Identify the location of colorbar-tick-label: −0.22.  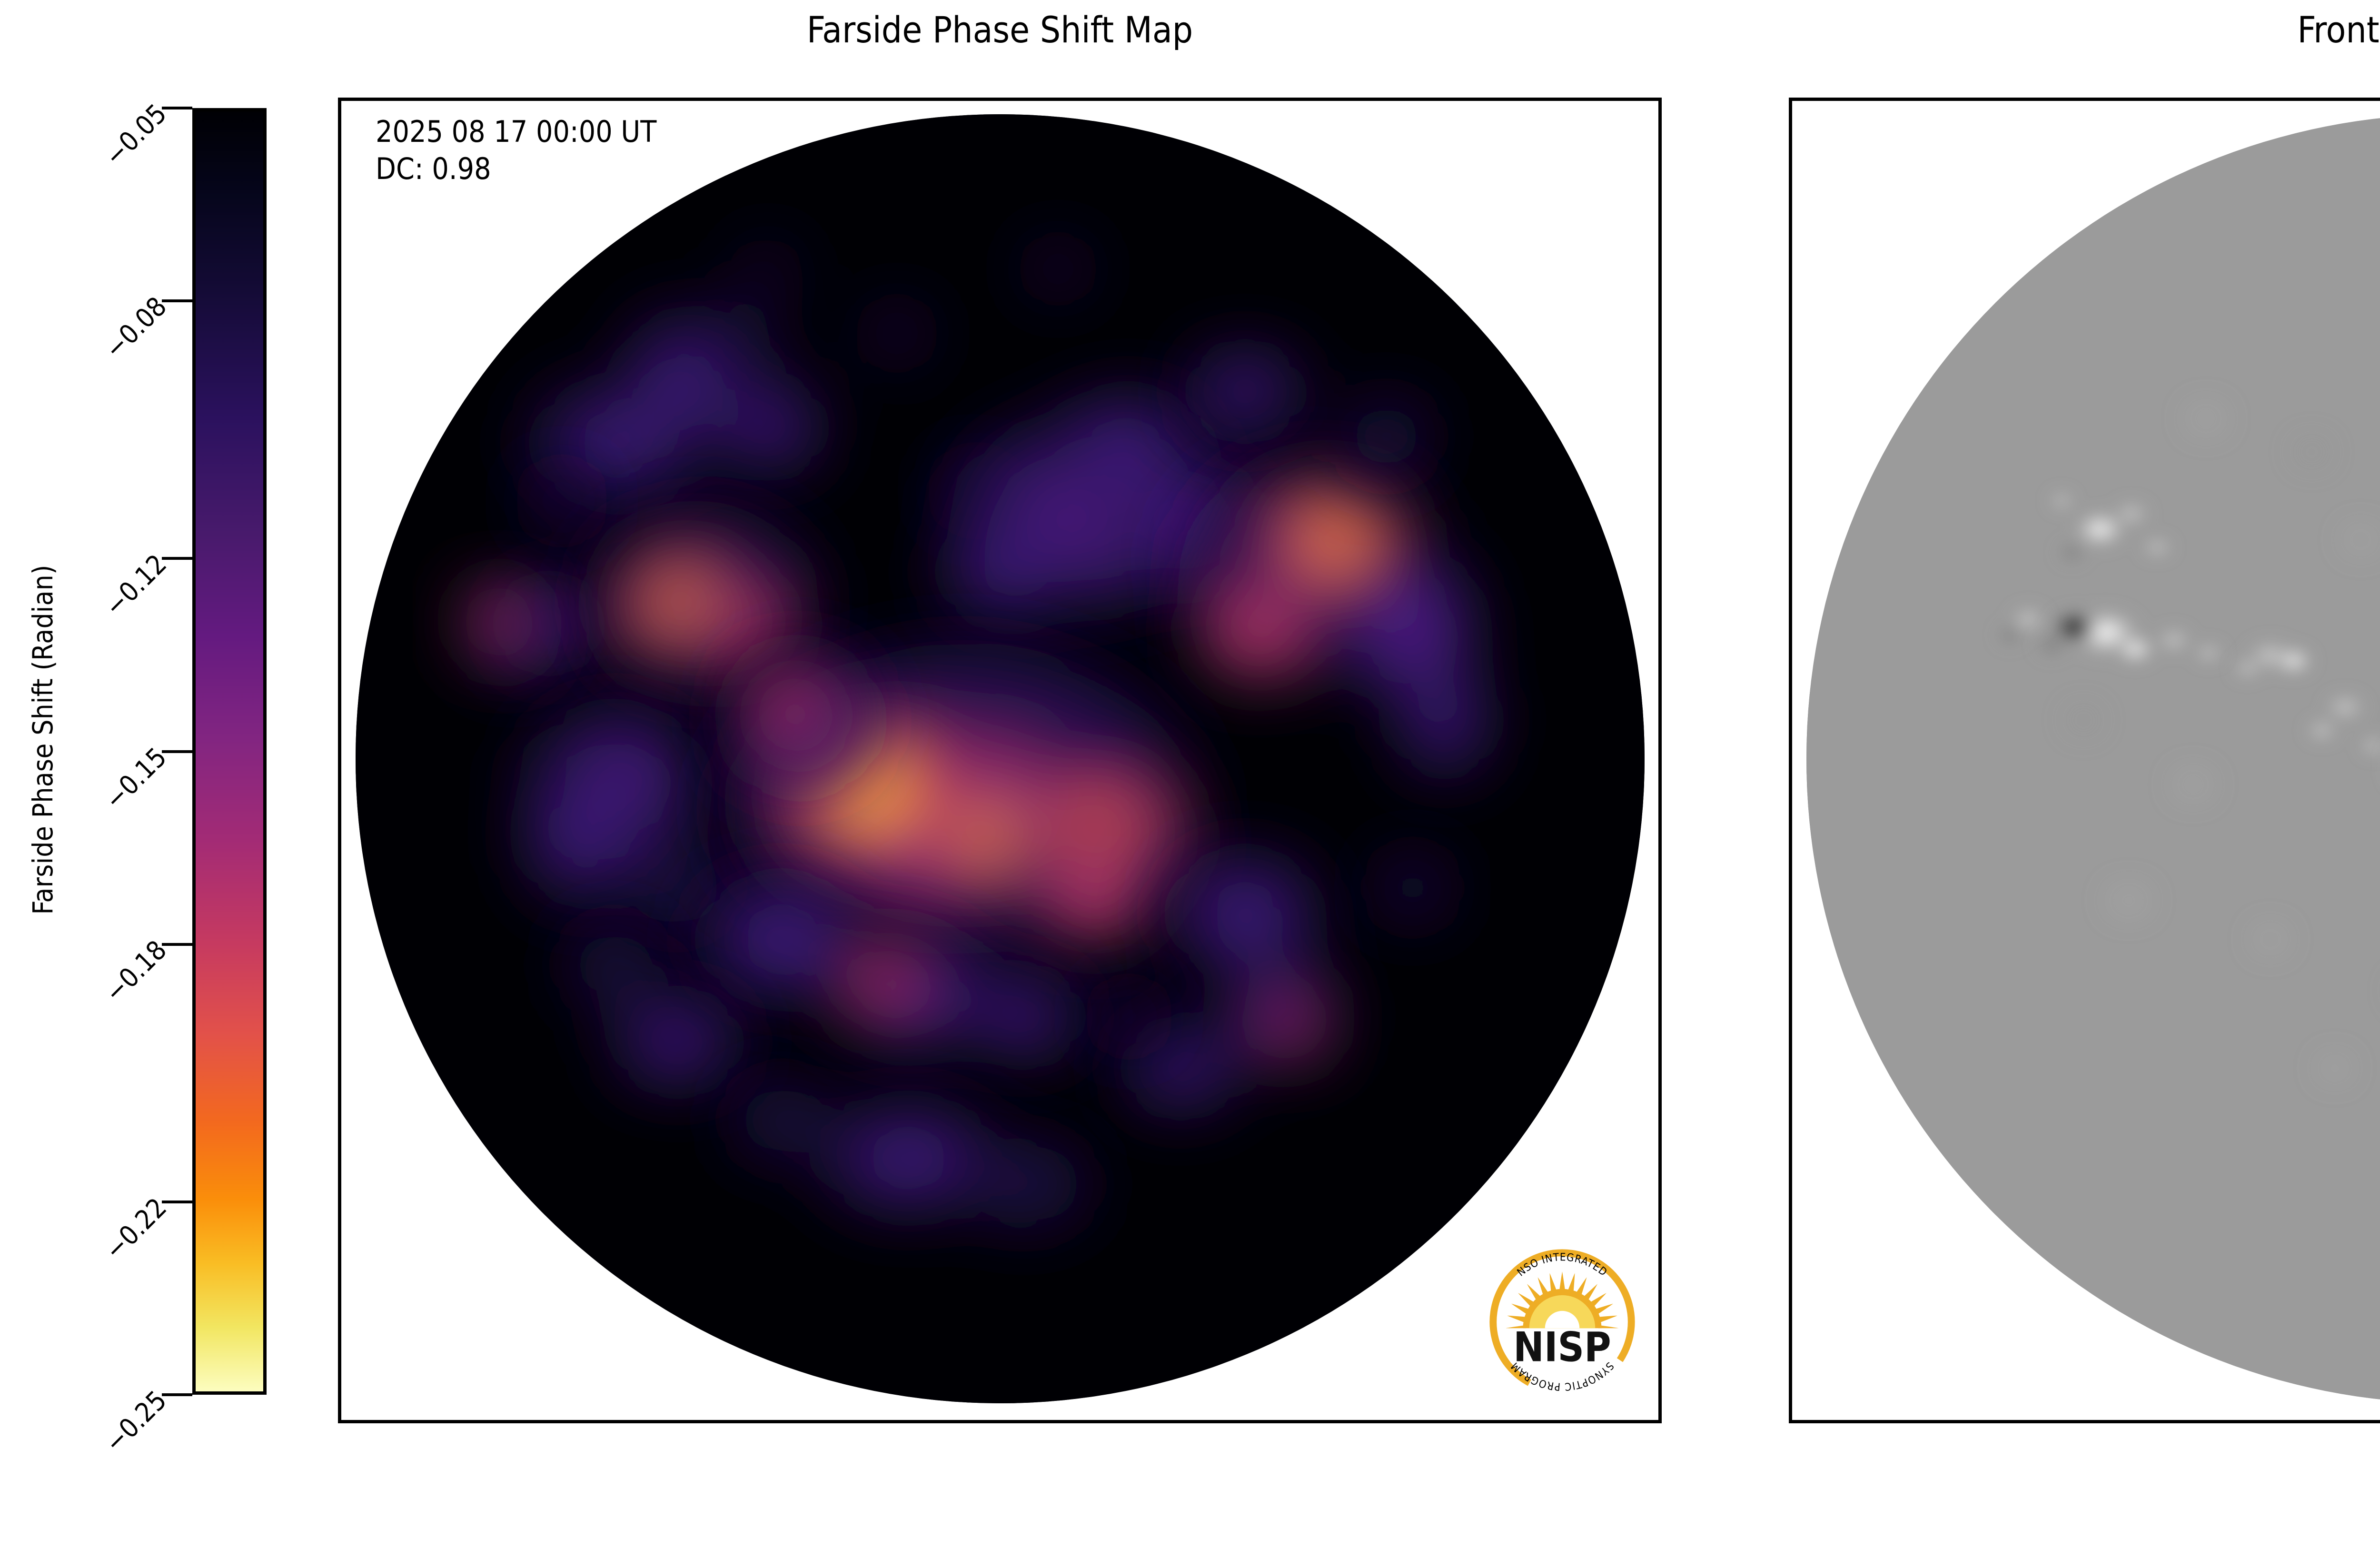
(91, 1273).